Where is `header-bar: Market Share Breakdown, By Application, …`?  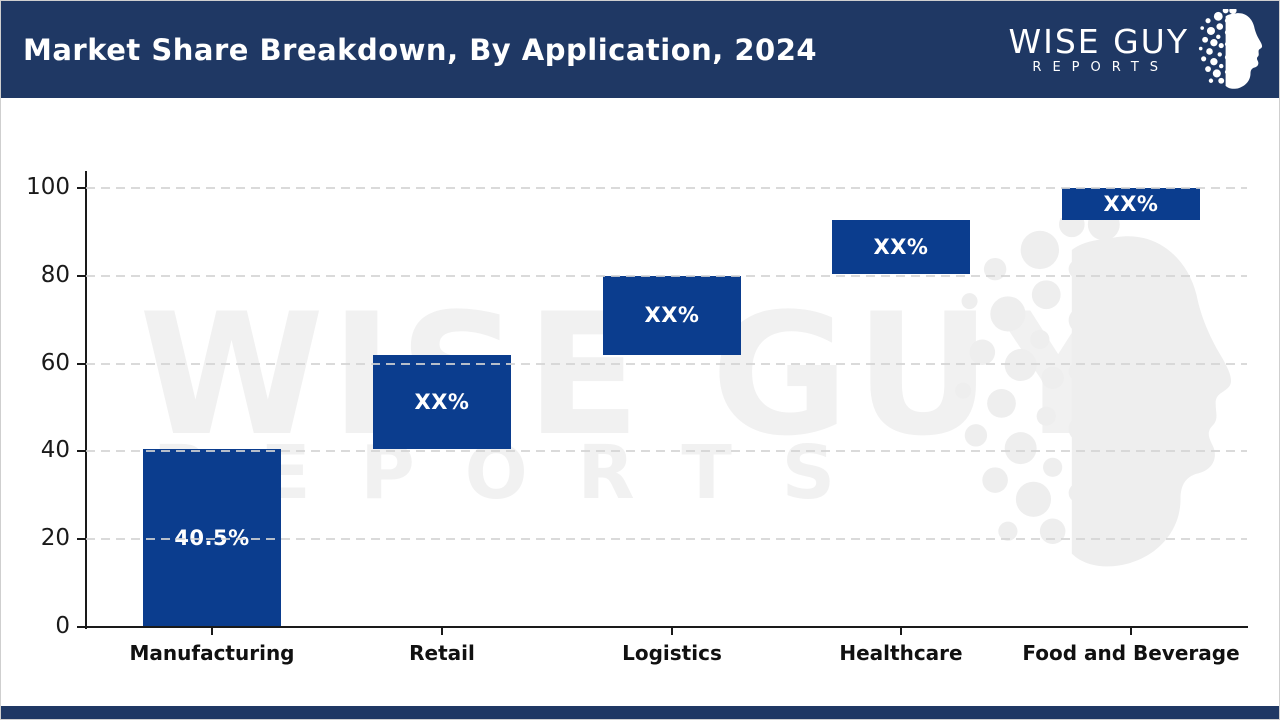
header-bar: Market Share Breakdown, By Application, … is located at coordinates (640, 49).